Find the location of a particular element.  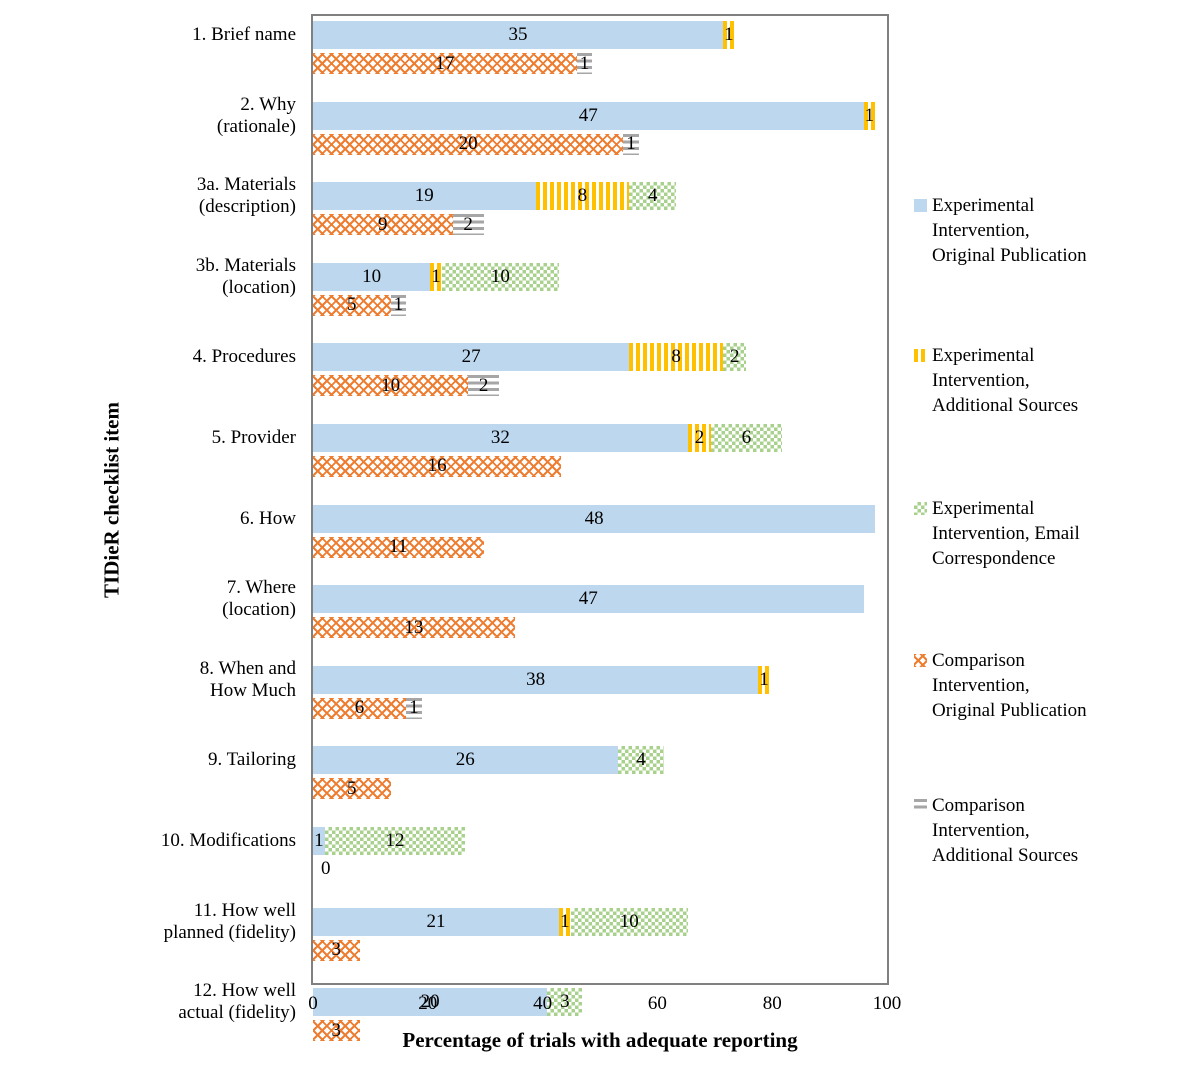

bar-segment-exp_email: 12 is located at coordinates (395, 840).